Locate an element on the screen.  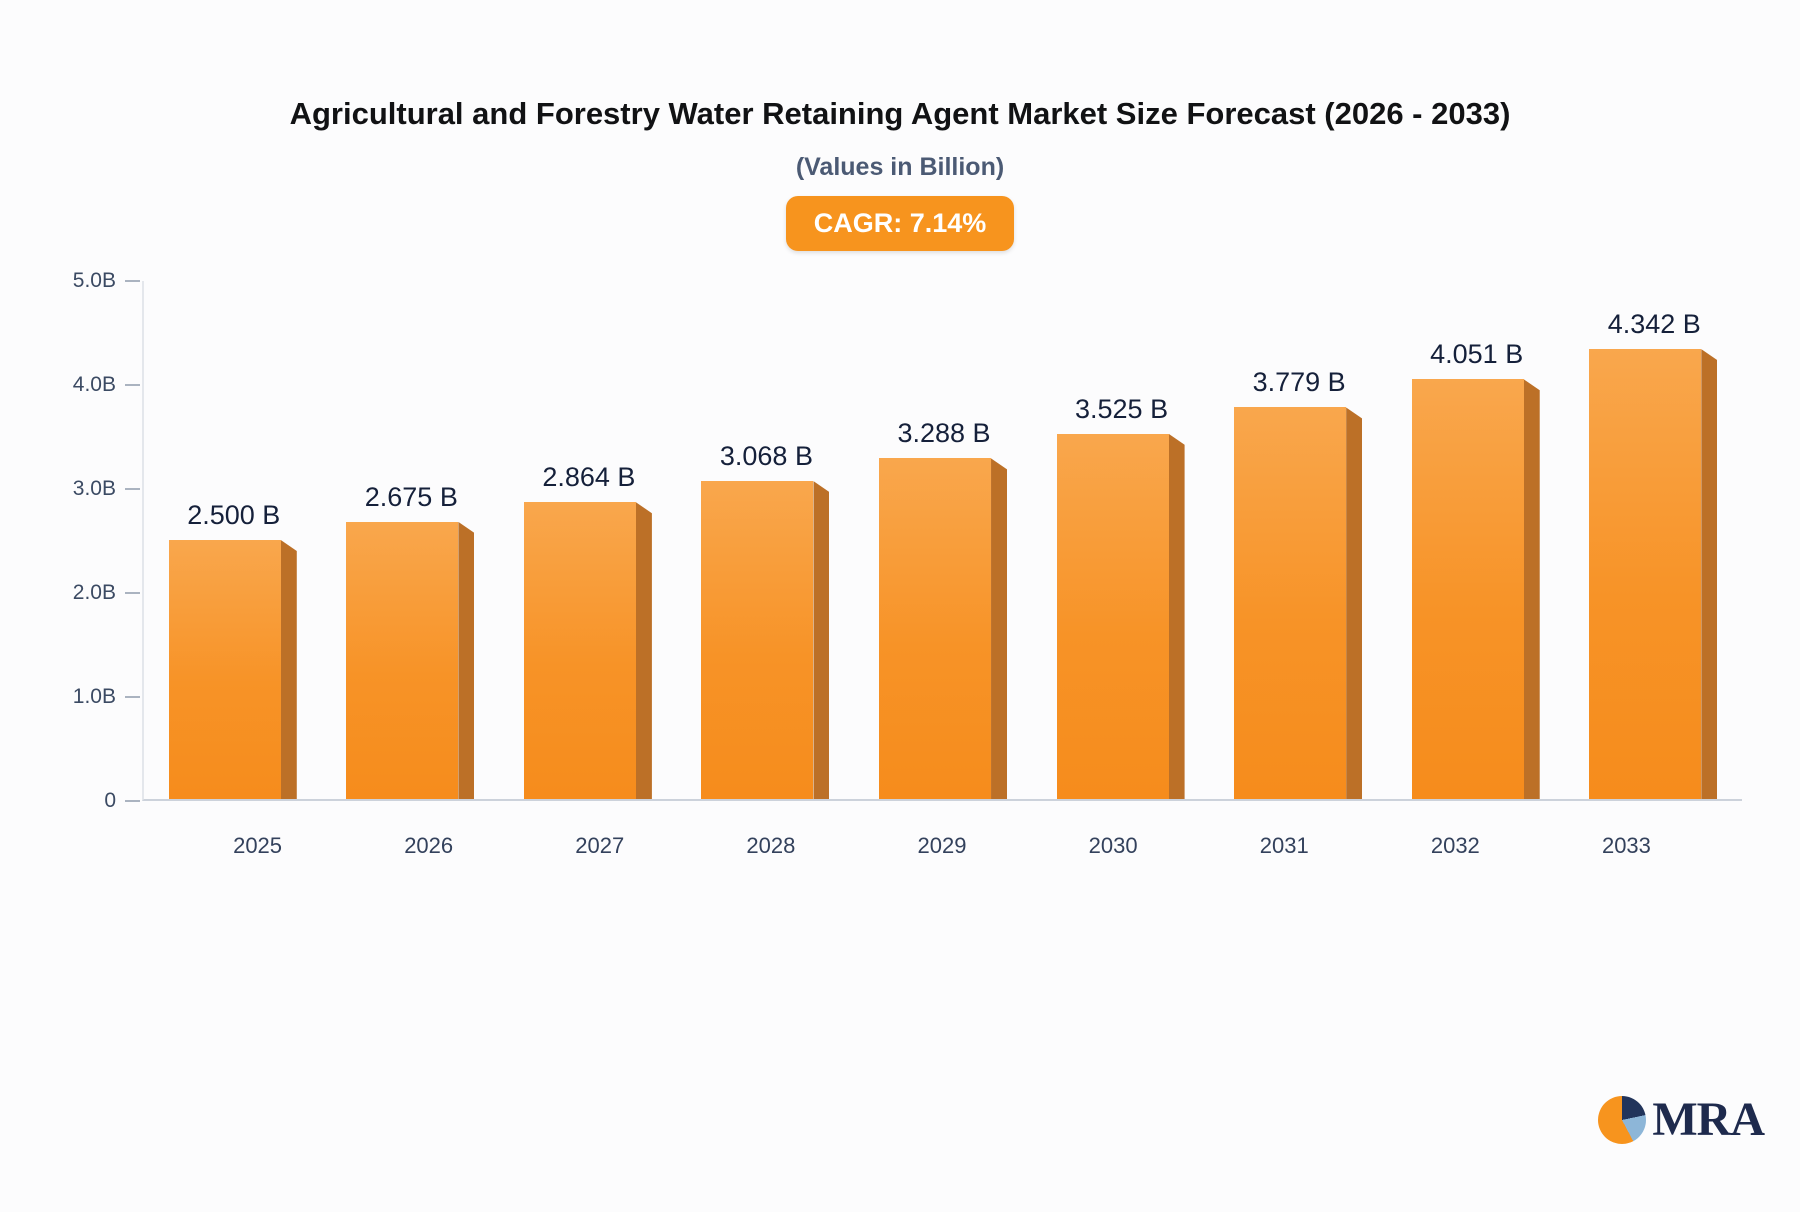
bar-value-label: 3.288 B is located at coordinates (944, 433).